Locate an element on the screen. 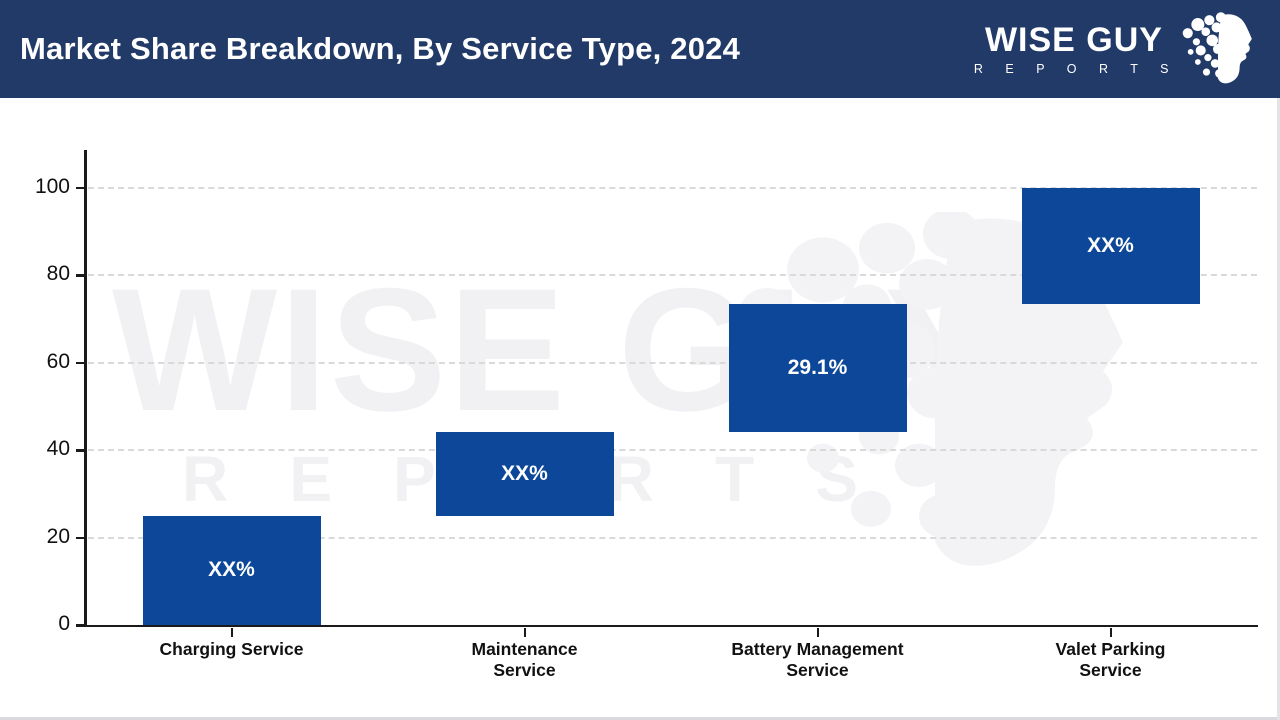  category-label-line: Maintenance is located at coordinates (524, 649).